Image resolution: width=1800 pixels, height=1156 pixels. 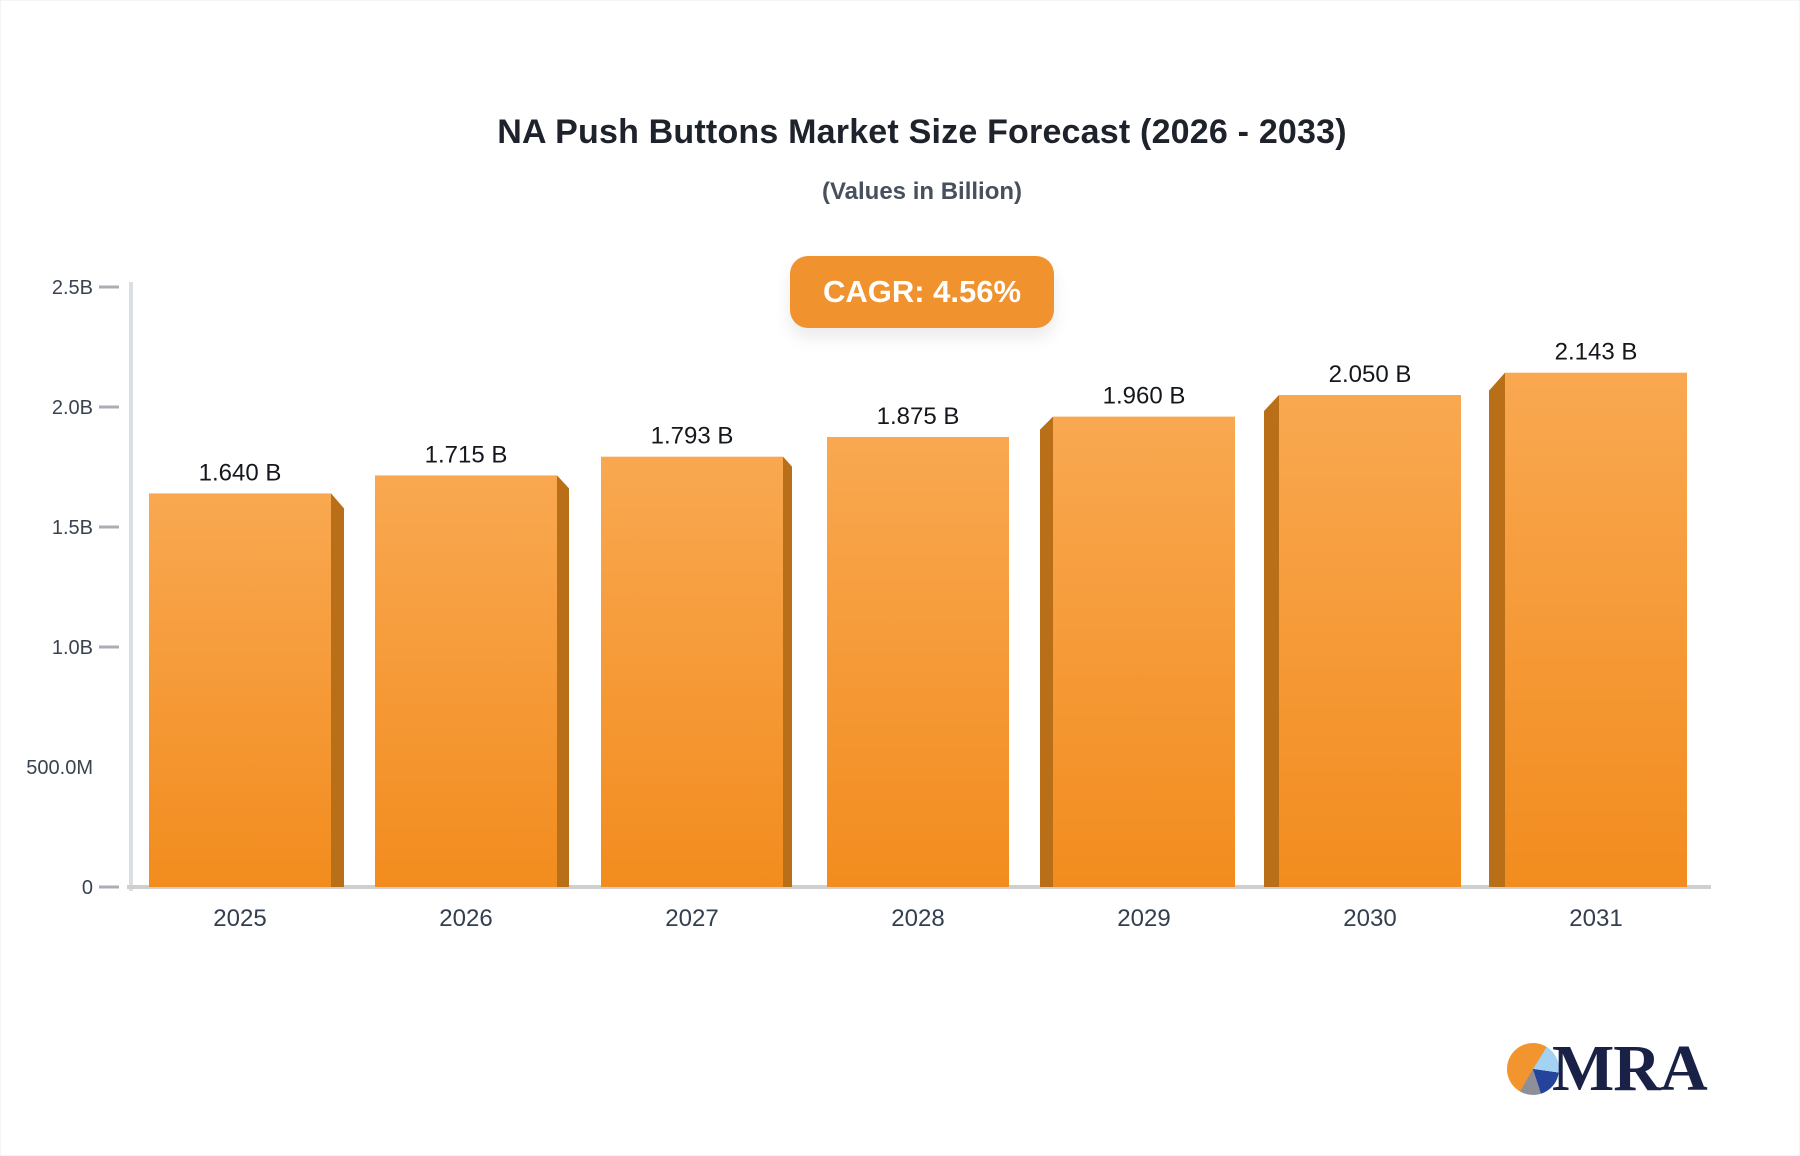 What do you see at coordinates (1370, 374) in the screenshot?
I see `bar-value-label: 2.050 B` at bounding box center [1370, 374].